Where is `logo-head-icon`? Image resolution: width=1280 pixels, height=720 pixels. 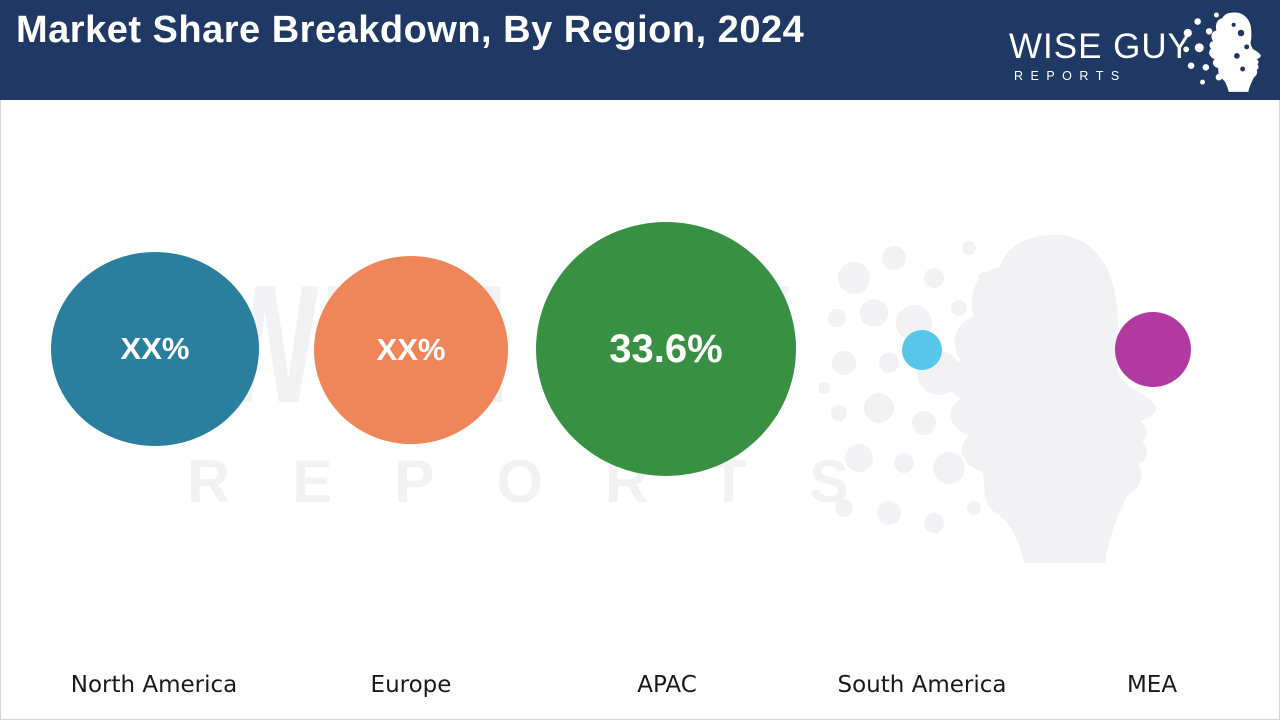
logo-head-icon is located at coordinates (1222, 52).